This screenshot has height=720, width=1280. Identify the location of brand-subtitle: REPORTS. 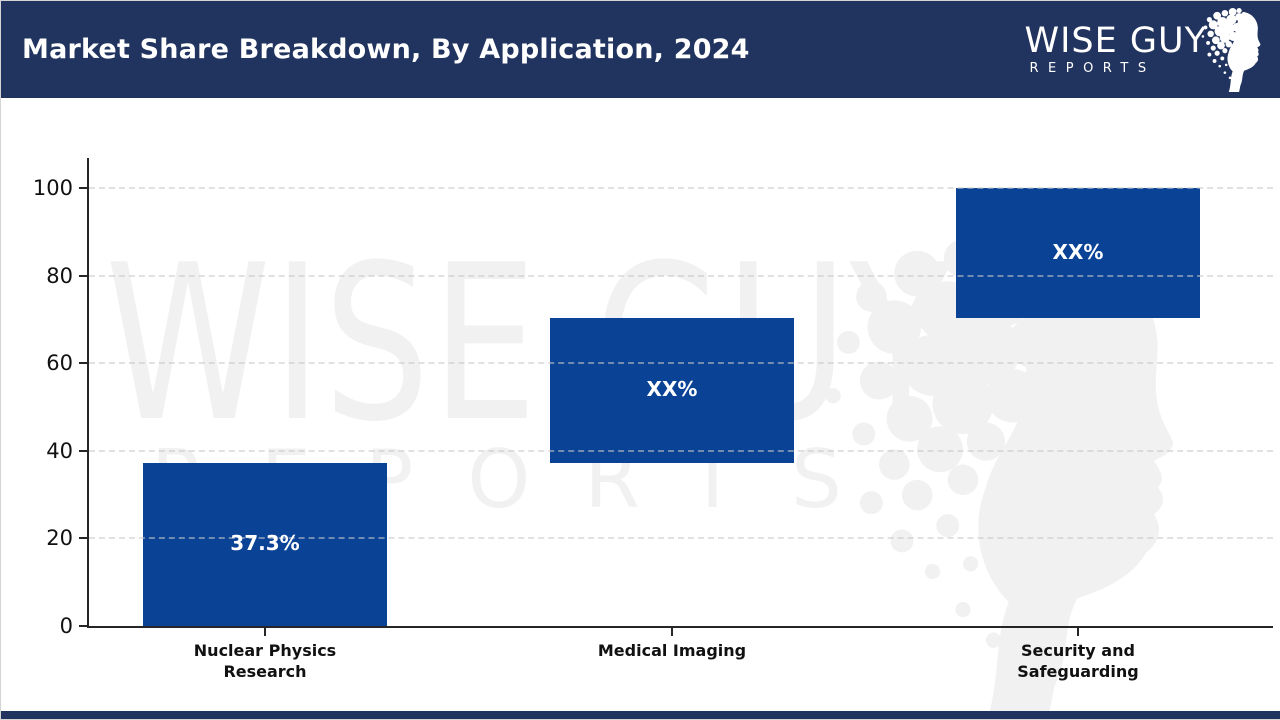
(1092, 68).